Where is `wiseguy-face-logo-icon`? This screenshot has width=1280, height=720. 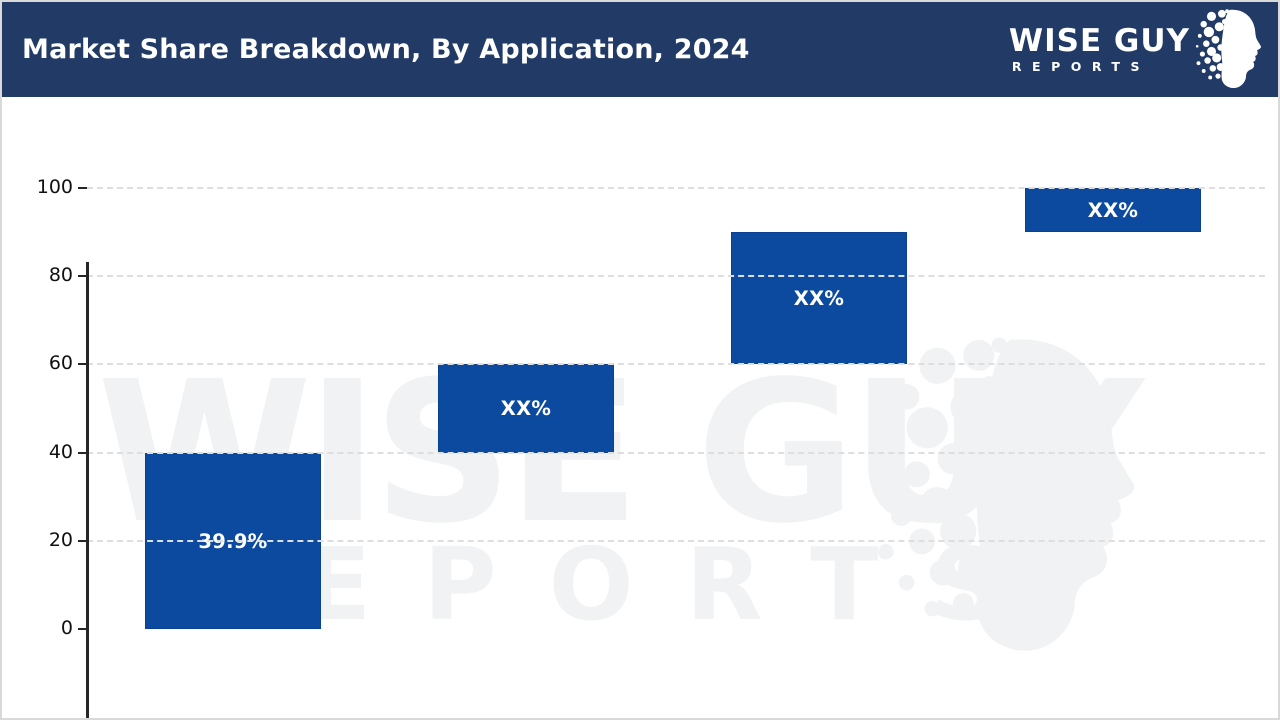 wiseguy-face-logo-icon is located at coordinates (1228, 49).